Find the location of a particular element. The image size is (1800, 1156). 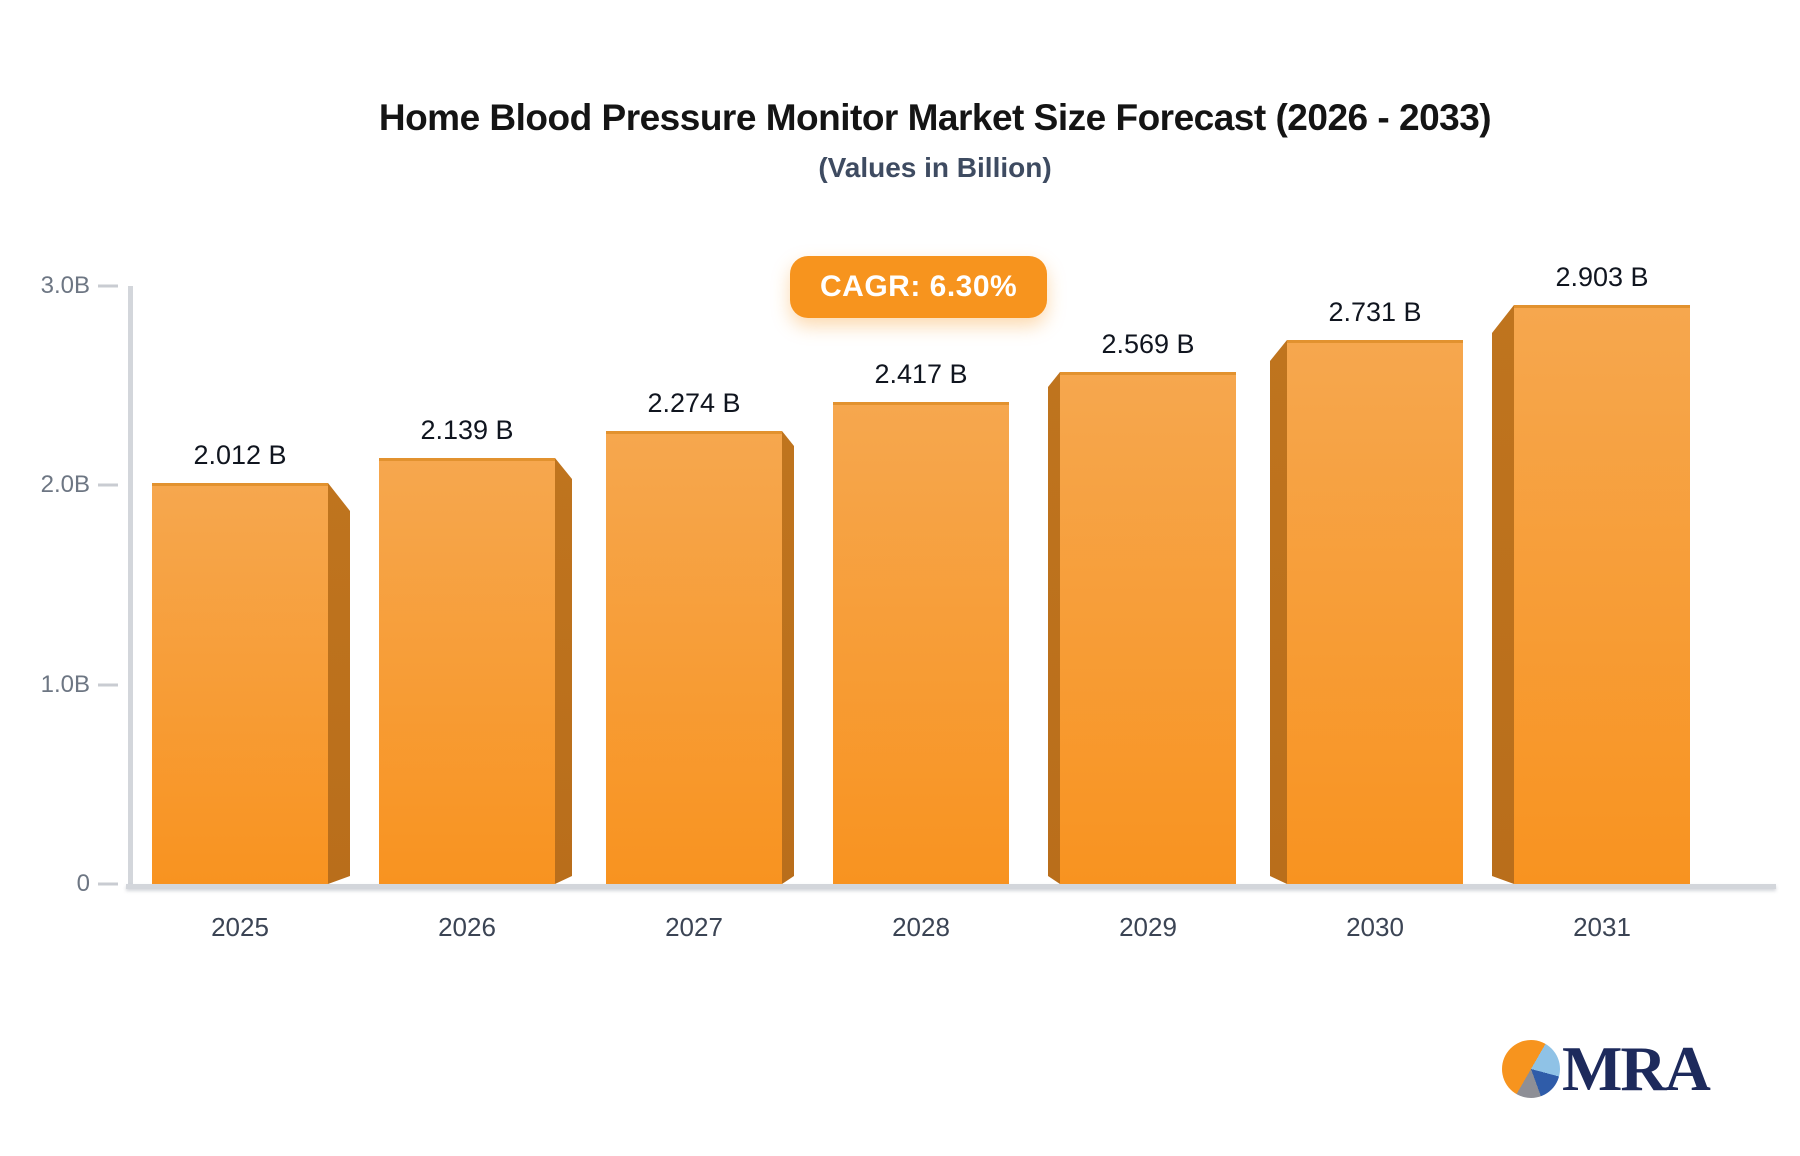

x-tick-label: 2029 is located at coordinates (1148, 927).